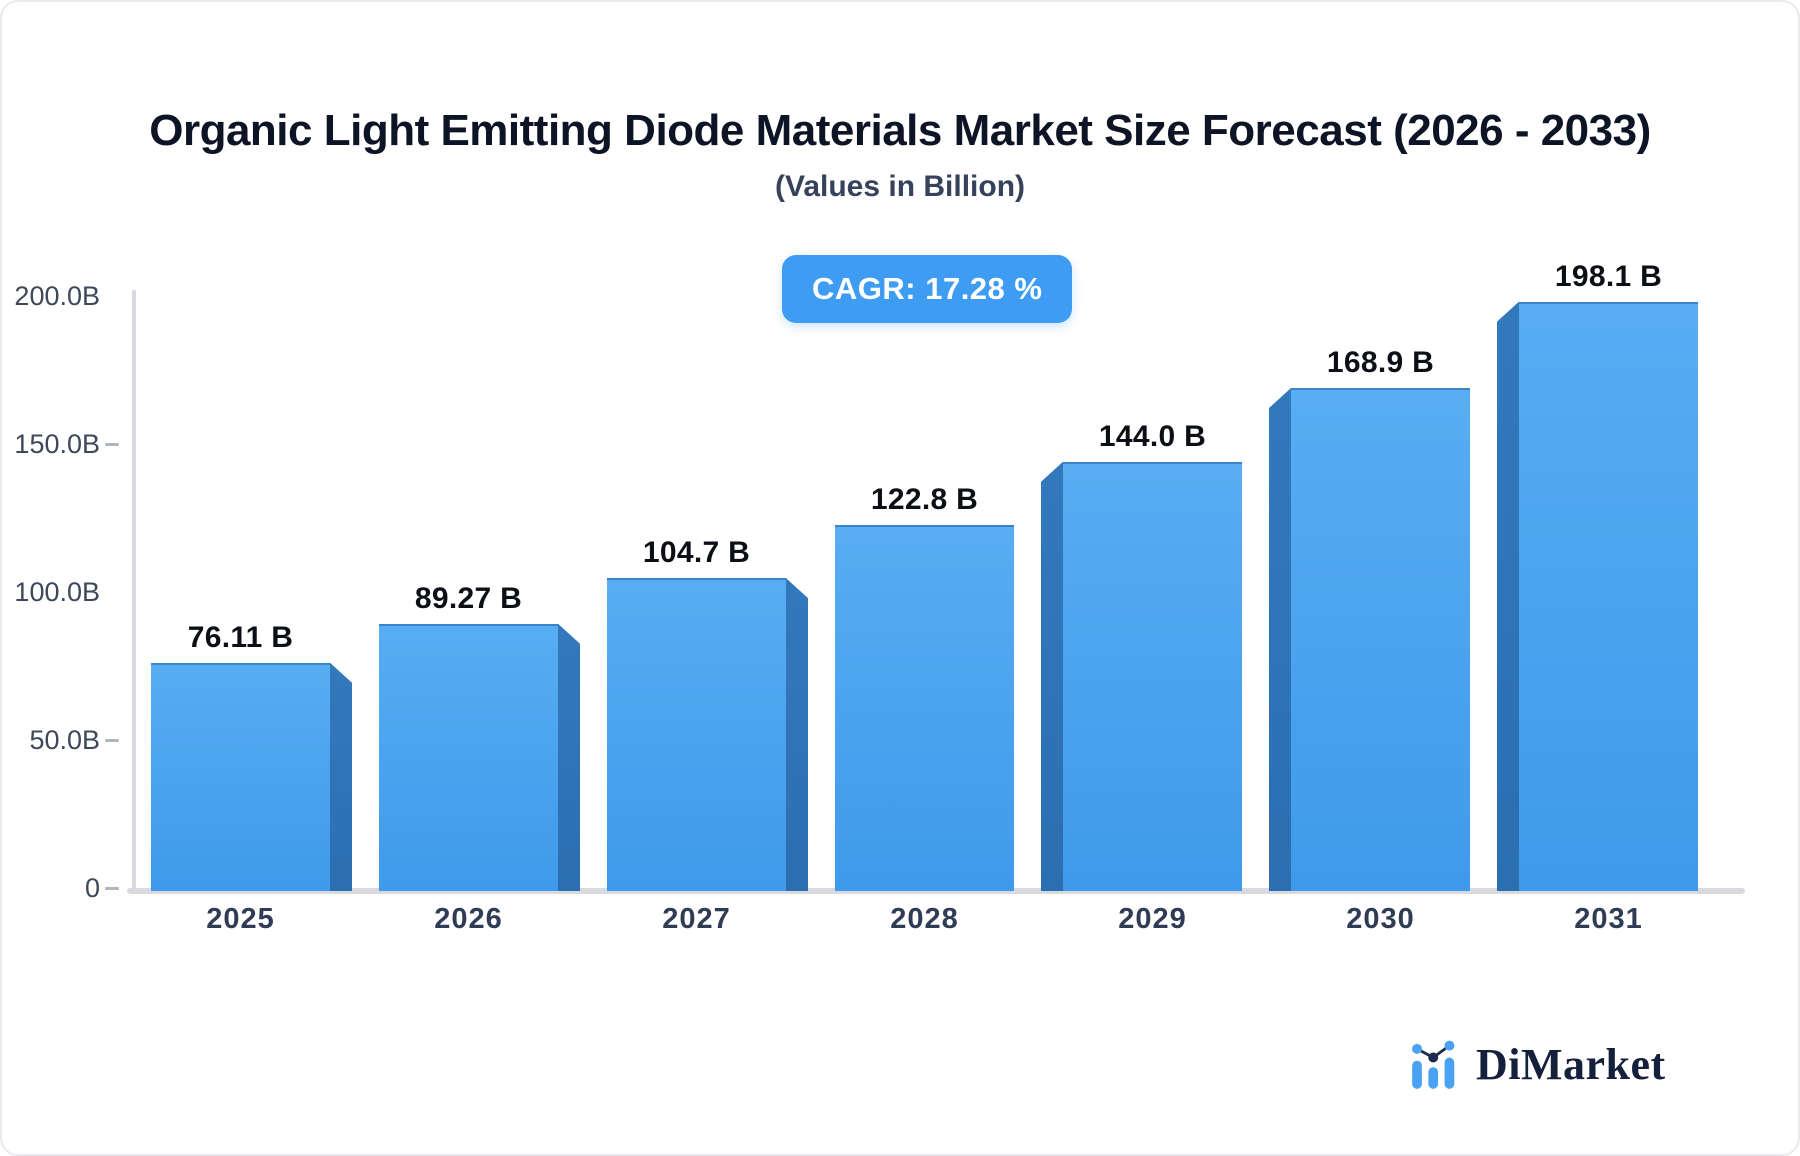  I want to click on x-axis-category-label: 2030, so click(1380, 919).